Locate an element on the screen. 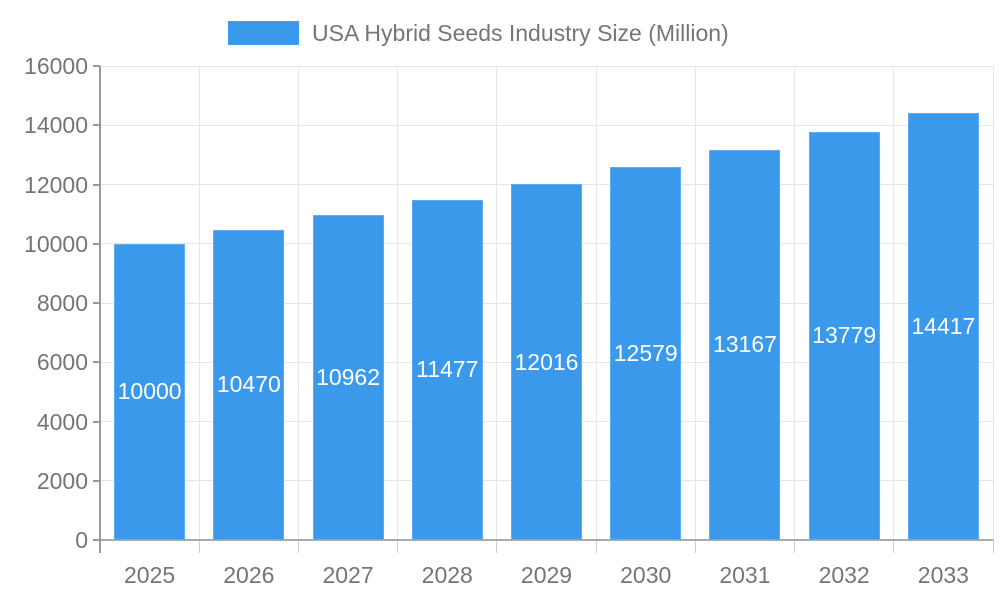 This screenshot has width=1000, height=600. x-axis-label: 2032 is located at coordinates (844, 575).